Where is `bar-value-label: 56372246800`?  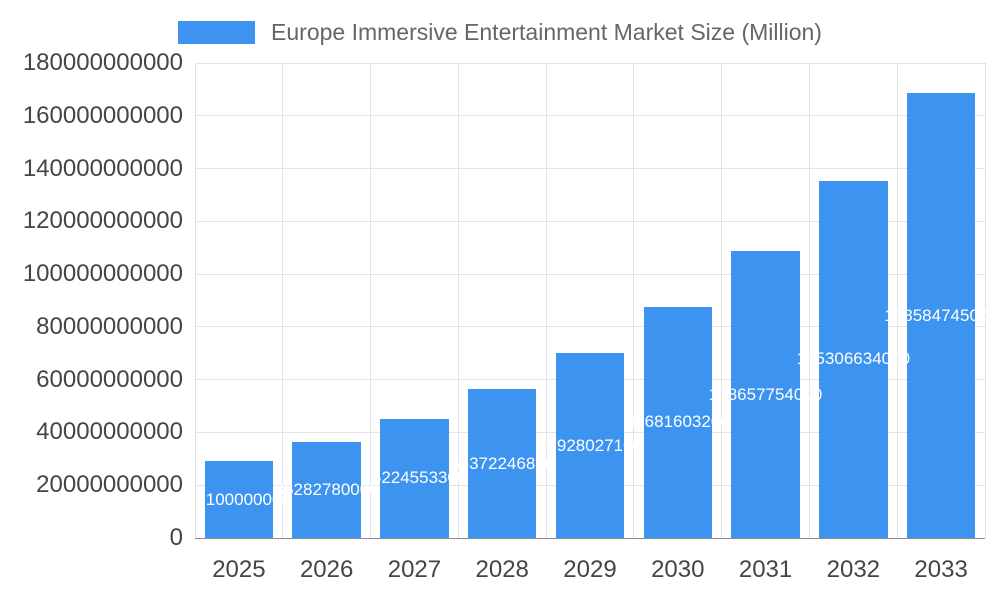 bar-value-label: 56372246800 is located at coordinates (502, 463).